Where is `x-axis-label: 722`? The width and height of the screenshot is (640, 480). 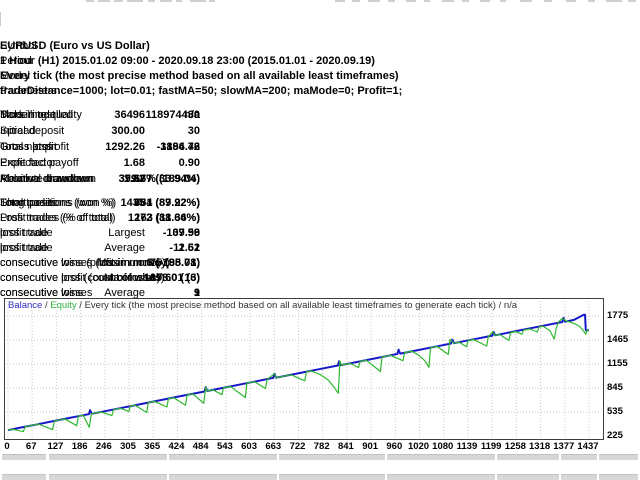
x-axis-label: 722 is located at coordinates (297, 446).